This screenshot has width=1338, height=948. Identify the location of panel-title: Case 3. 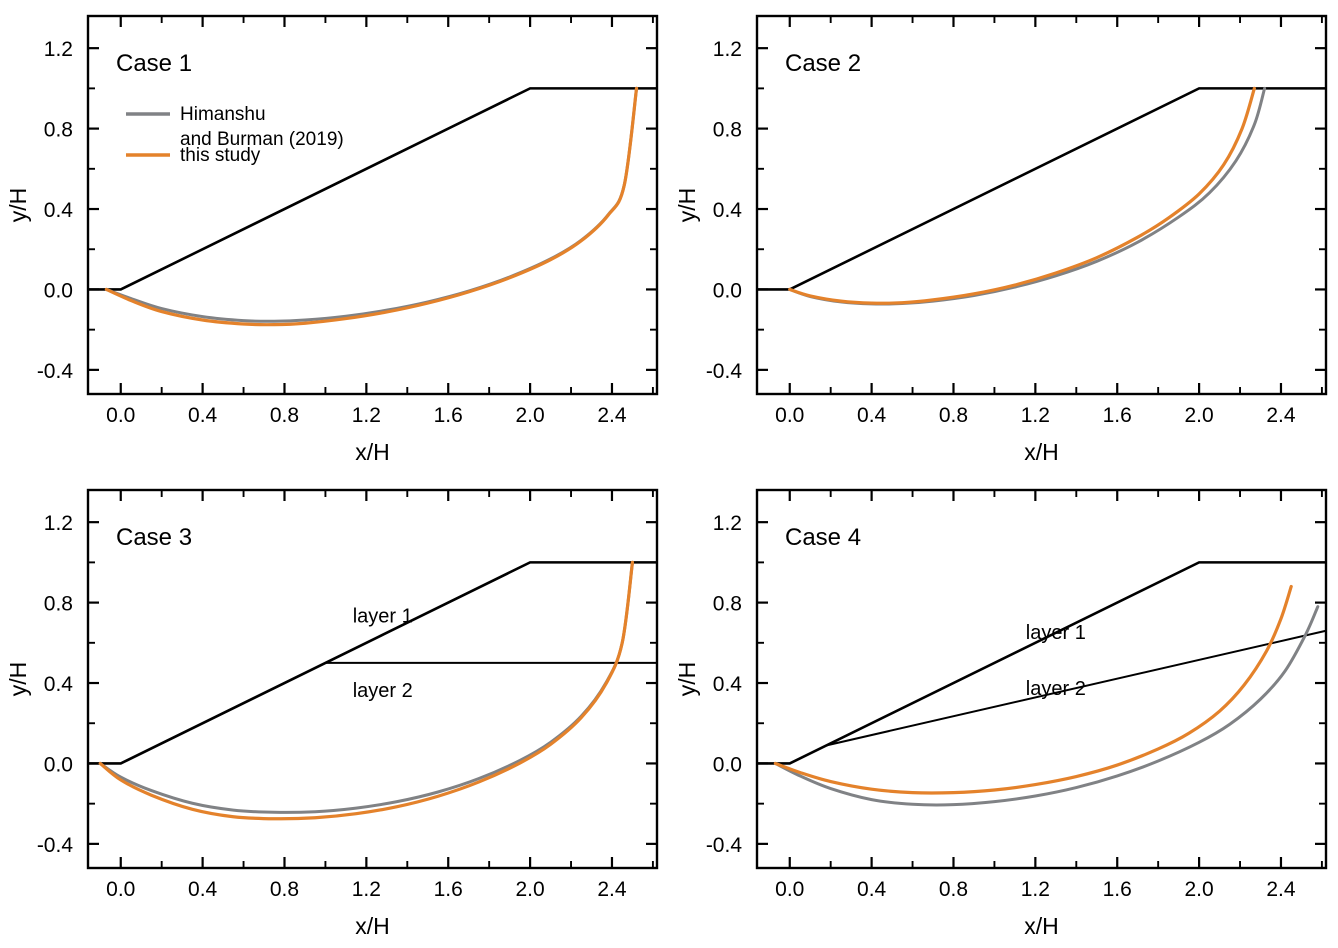
(154, 537).